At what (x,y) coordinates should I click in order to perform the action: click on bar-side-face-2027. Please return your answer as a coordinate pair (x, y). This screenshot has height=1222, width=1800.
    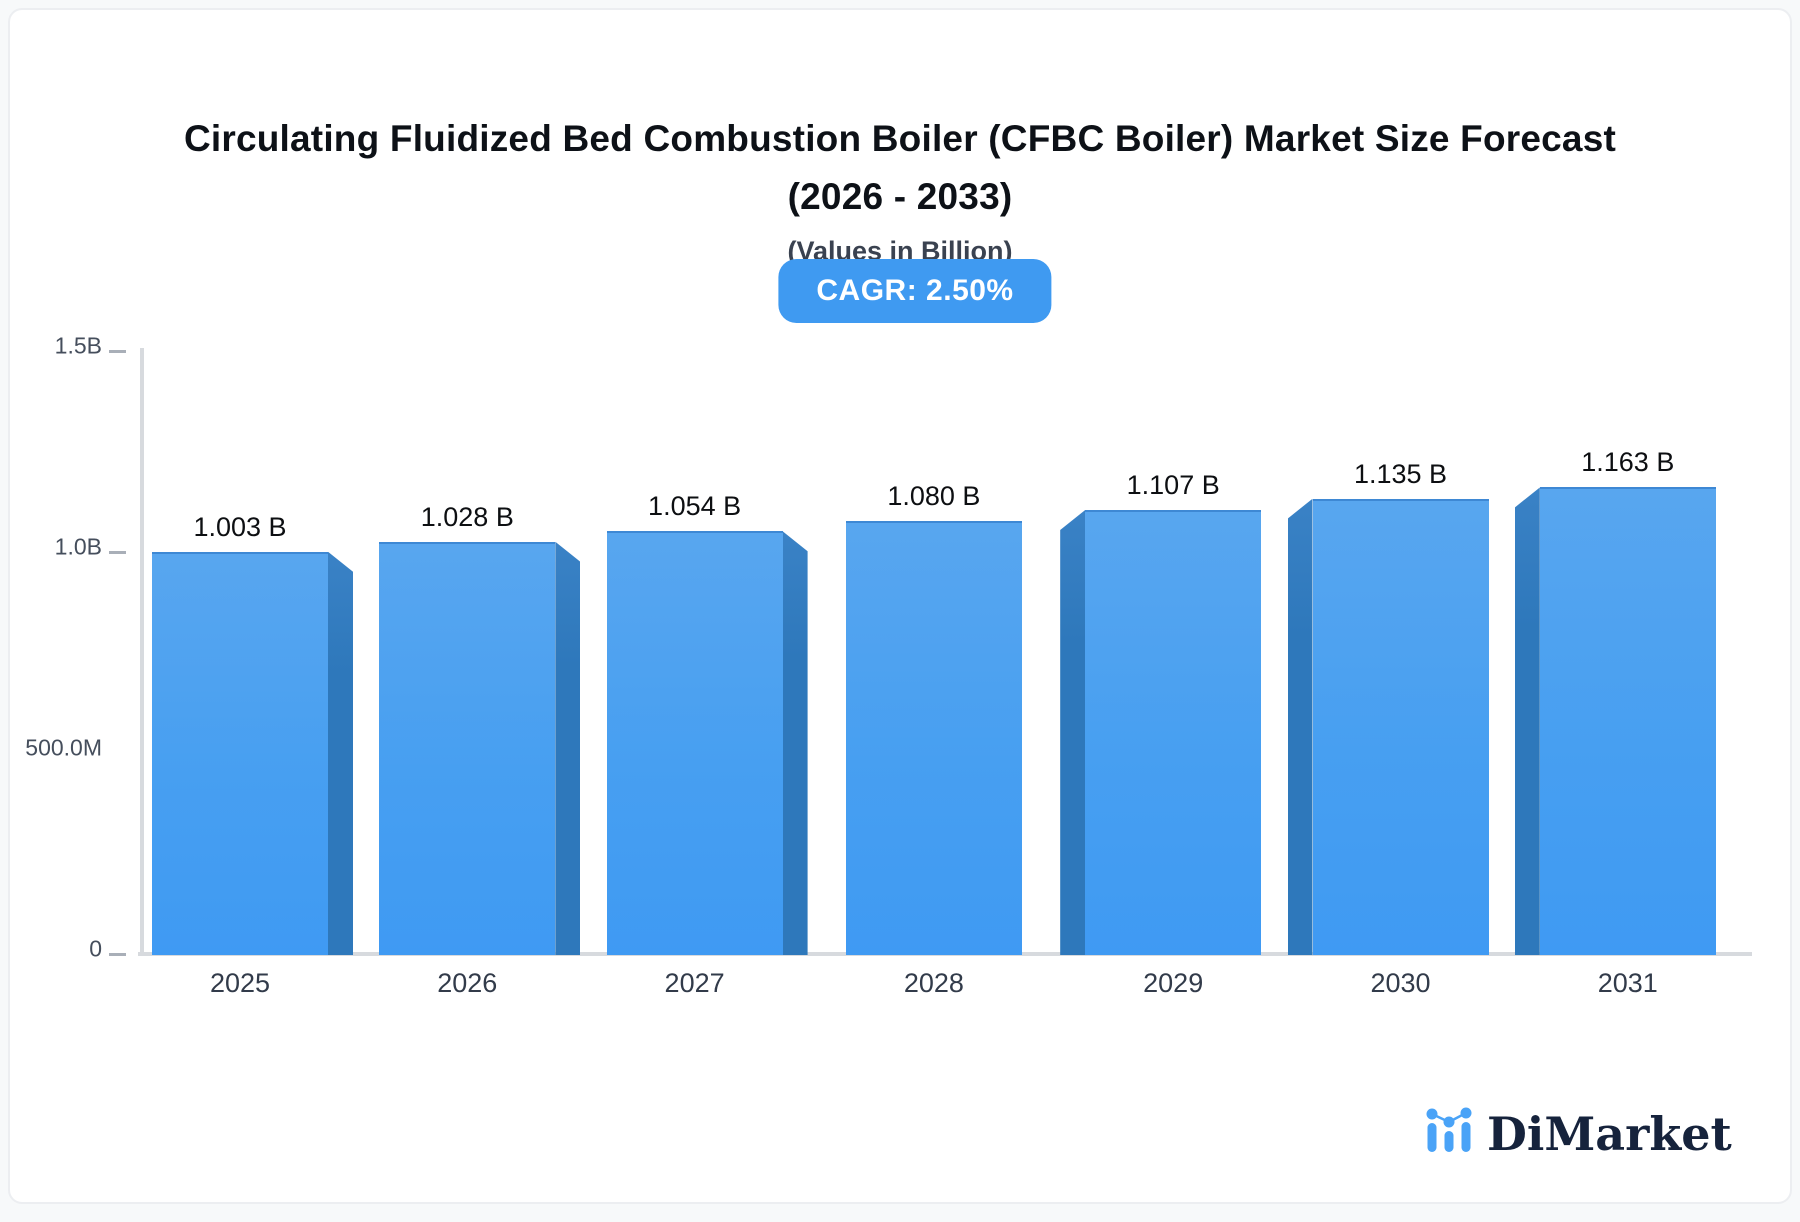
    Looking at the image, I should click on (795, 743).